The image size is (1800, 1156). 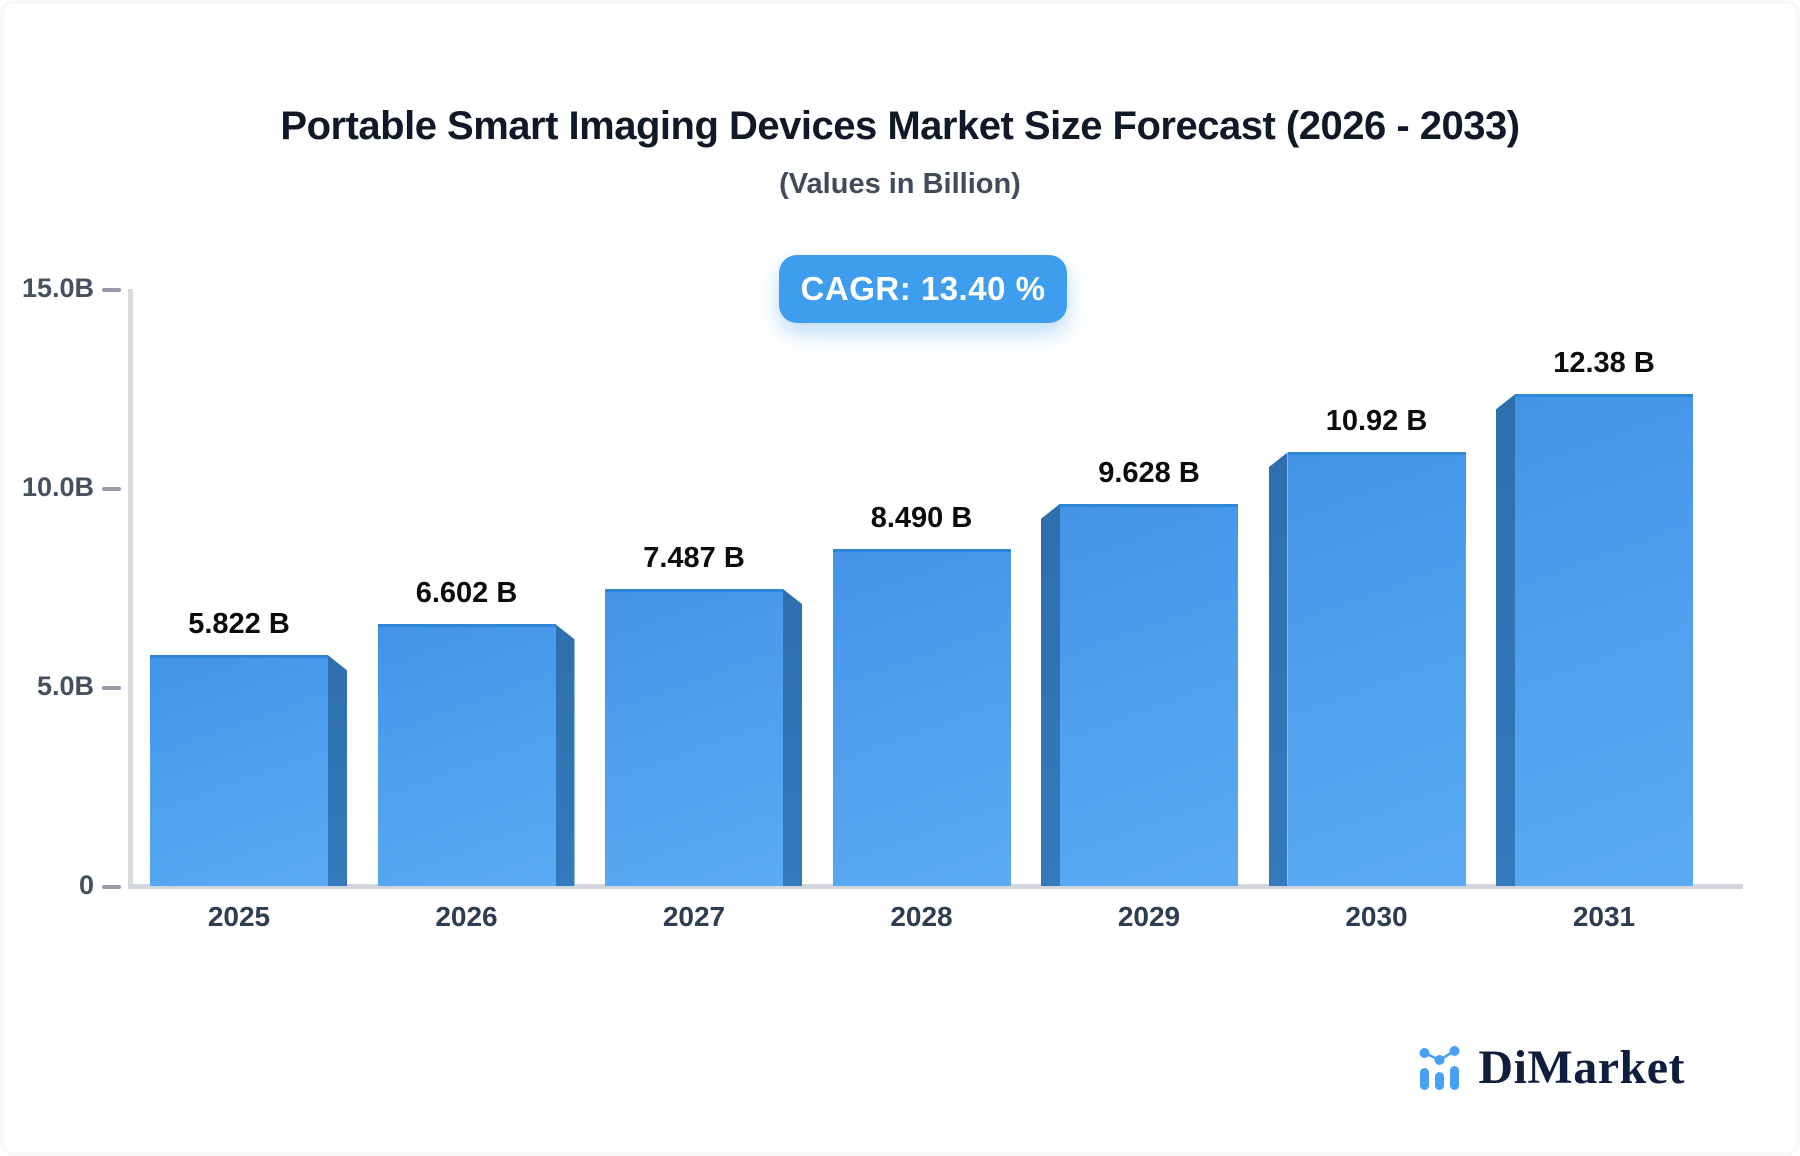 I want to click on cagr-badge: CAGR: 13.40 %, so click(x=923, y=289).